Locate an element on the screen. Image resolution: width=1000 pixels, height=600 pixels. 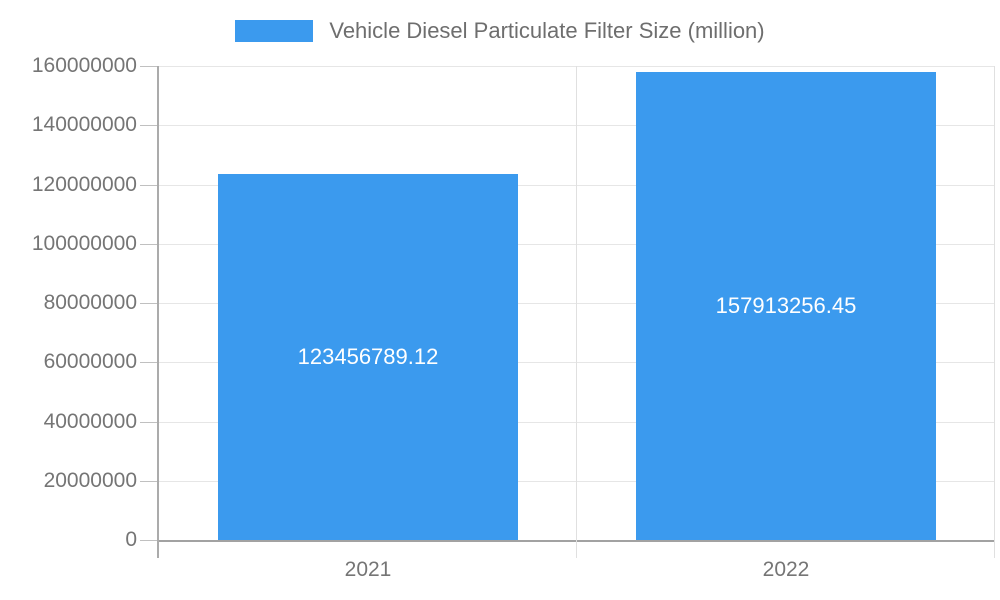
x-axis-label: 2021 is located at coordinates (368, 569).